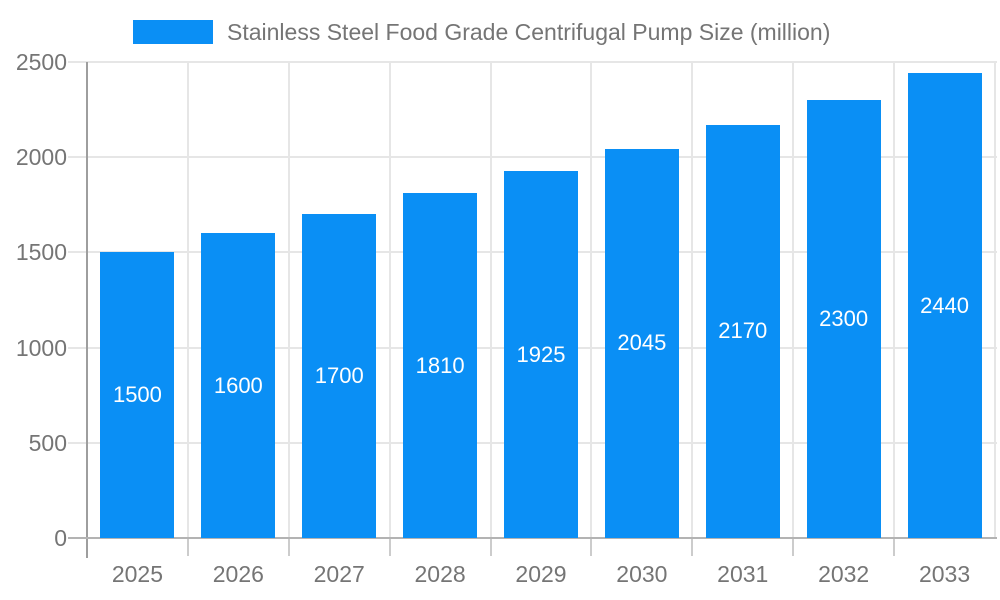 The image size is (1000, 600). Describe the element at coordinates (944, 574) in the screenshot. I see `x-axis-tick-label: 2033` at that location.